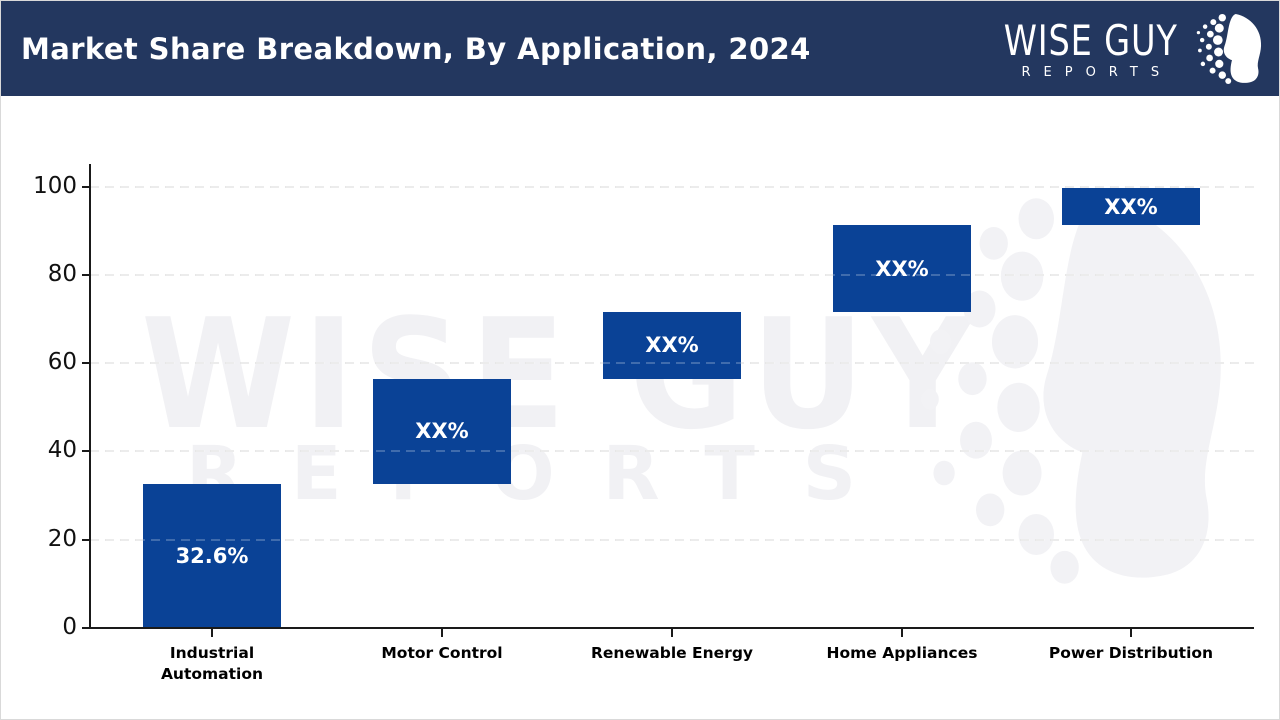  I want to click on x-tick-mark-motor-control, so click(442, 633).